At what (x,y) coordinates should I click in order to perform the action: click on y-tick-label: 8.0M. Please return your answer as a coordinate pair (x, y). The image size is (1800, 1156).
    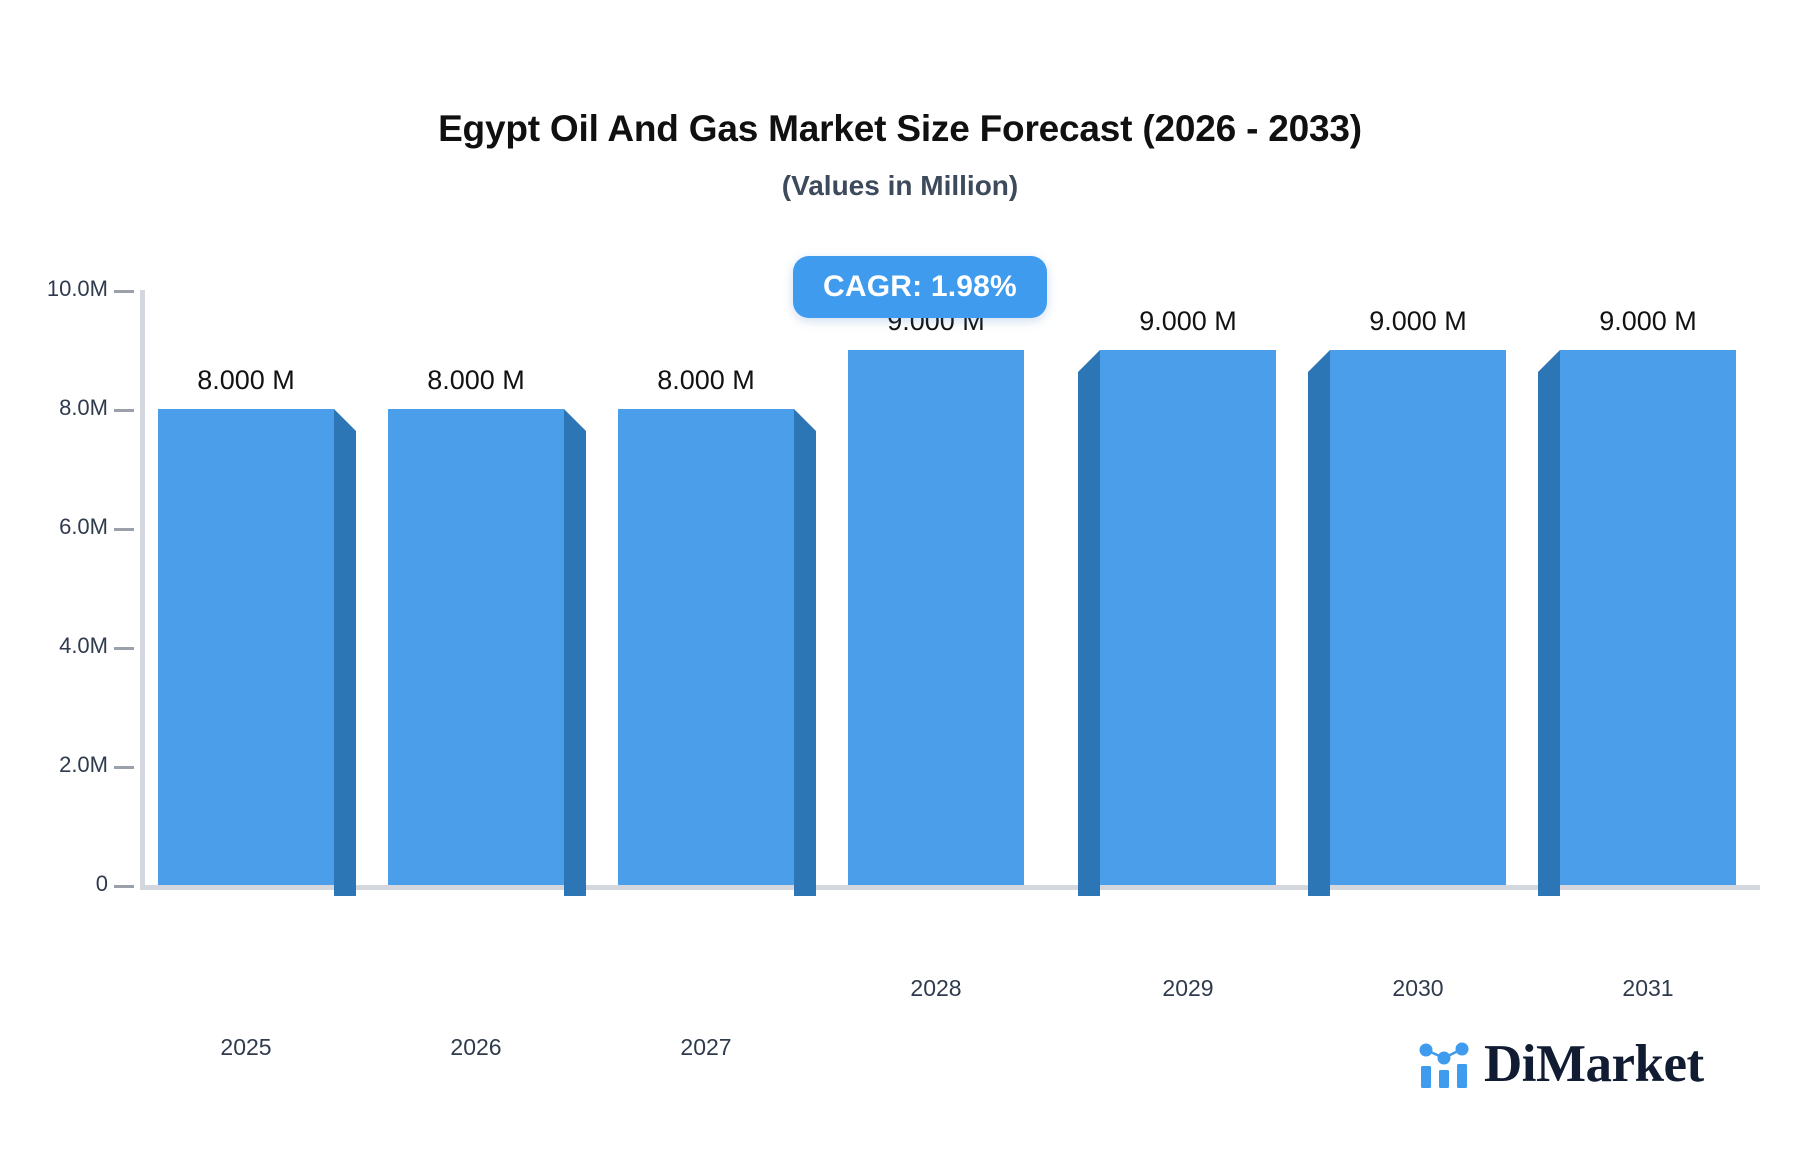
    Looking at the image, I should click on (83, 407).